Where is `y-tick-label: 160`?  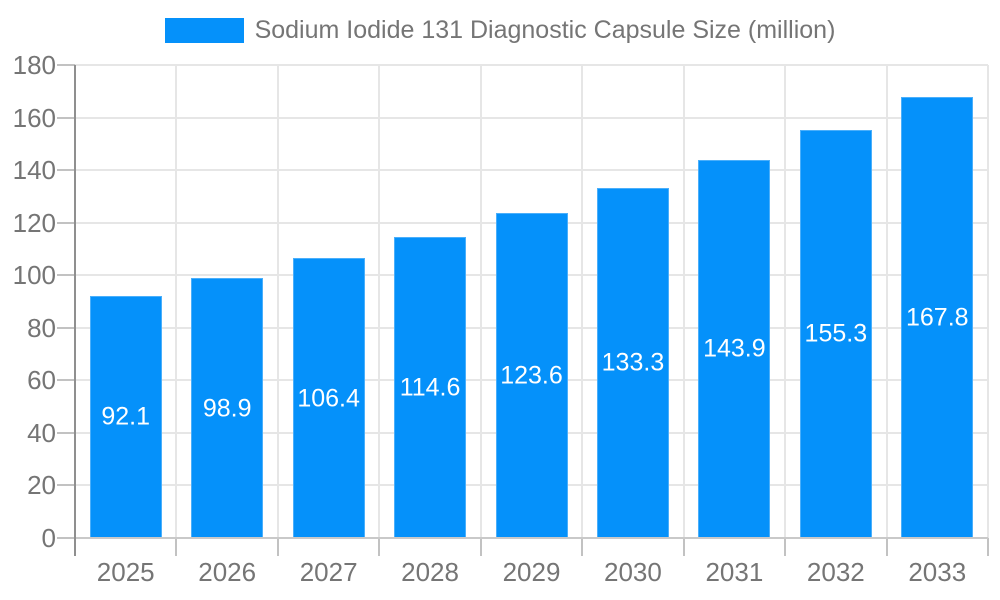 y-tick-label: 160 is located at coordinates (34, 117).